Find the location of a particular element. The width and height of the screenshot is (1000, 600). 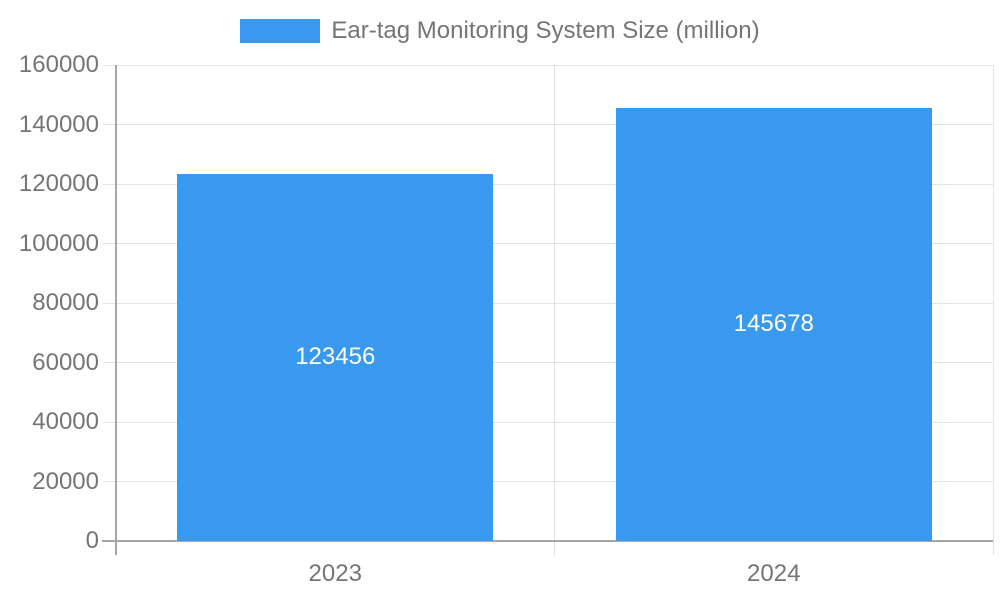

bar-value-label: 123456 is located at coordinates (335, 357).